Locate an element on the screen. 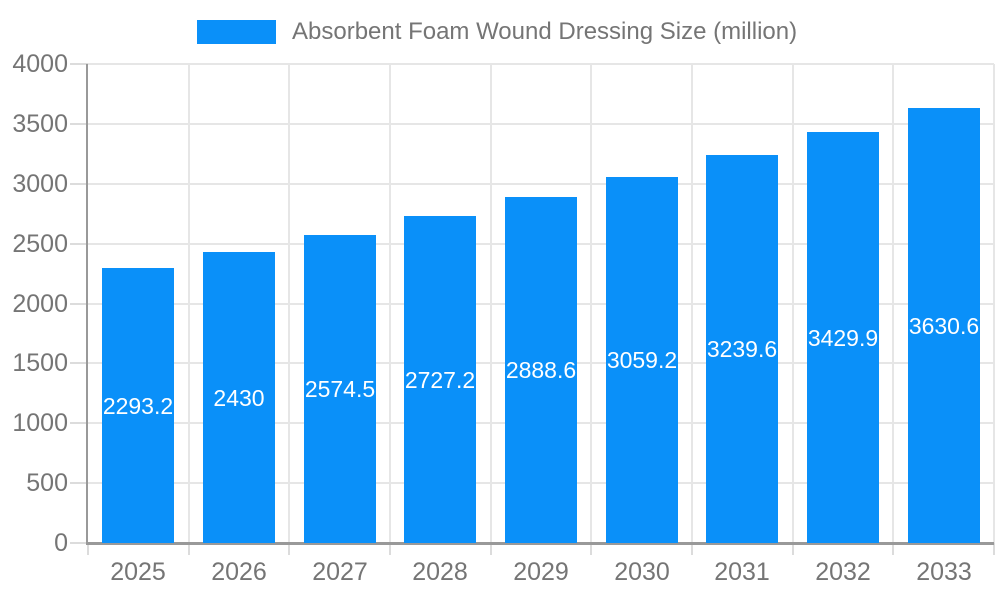  bar-value-label: 2888.6 is located at coordinates (541, 370).